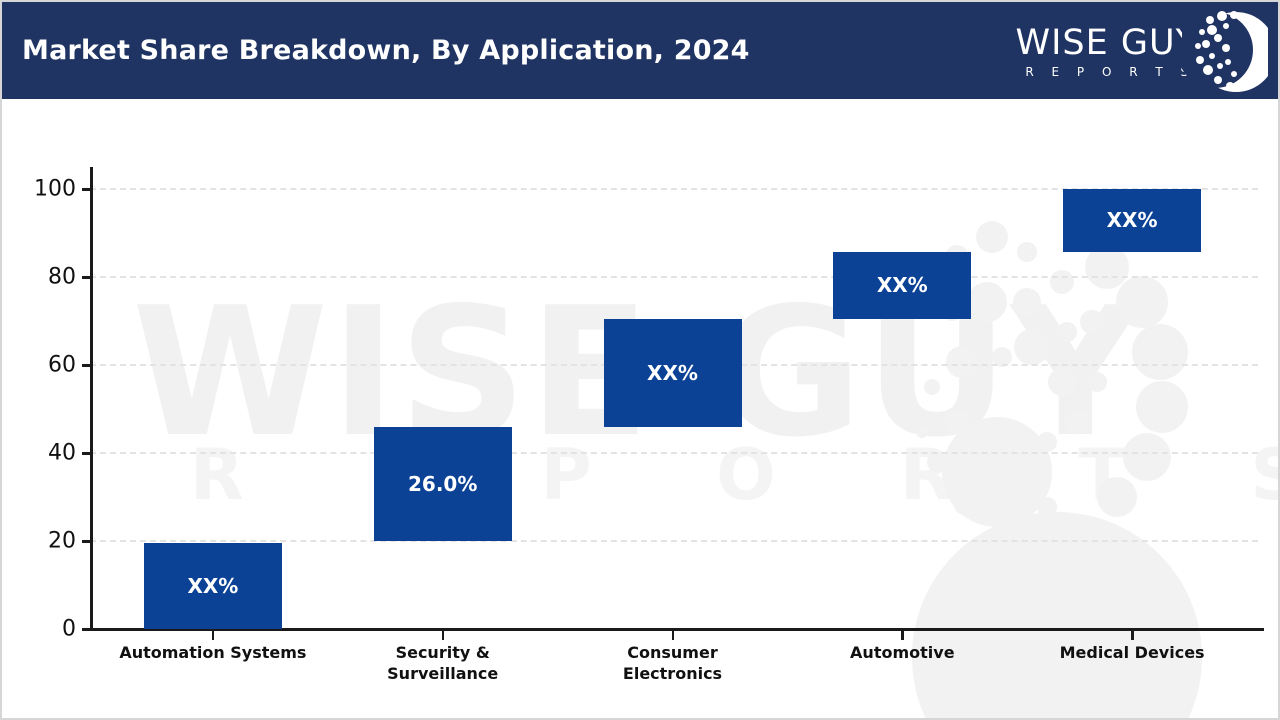  I want to click on y-tick-label: 100, so click(55, 189).